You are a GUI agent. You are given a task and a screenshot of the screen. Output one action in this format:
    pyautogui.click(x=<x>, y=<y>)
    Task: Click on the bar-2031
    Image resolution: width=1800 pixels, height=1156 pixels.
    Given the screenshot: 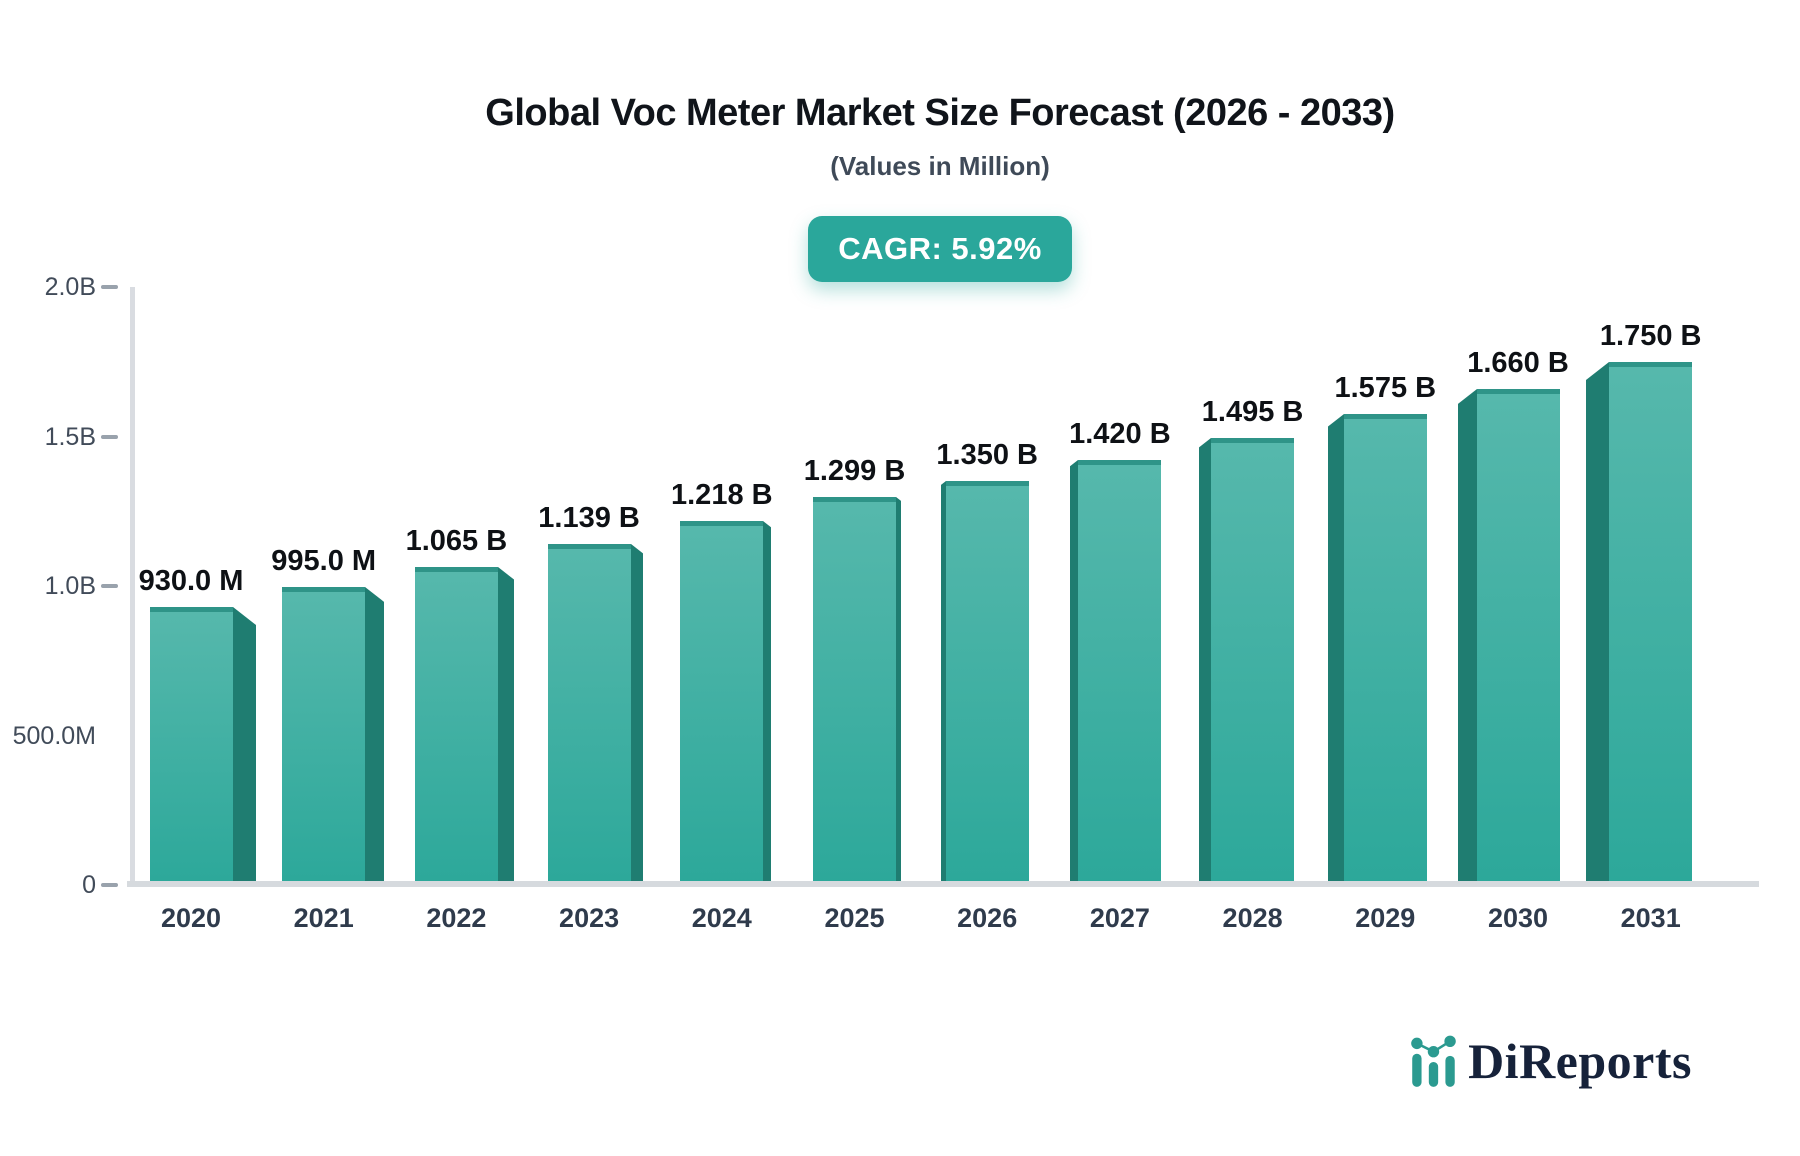 What is the action you would take?
    pyautogui.click(x=1651, y=623)
    